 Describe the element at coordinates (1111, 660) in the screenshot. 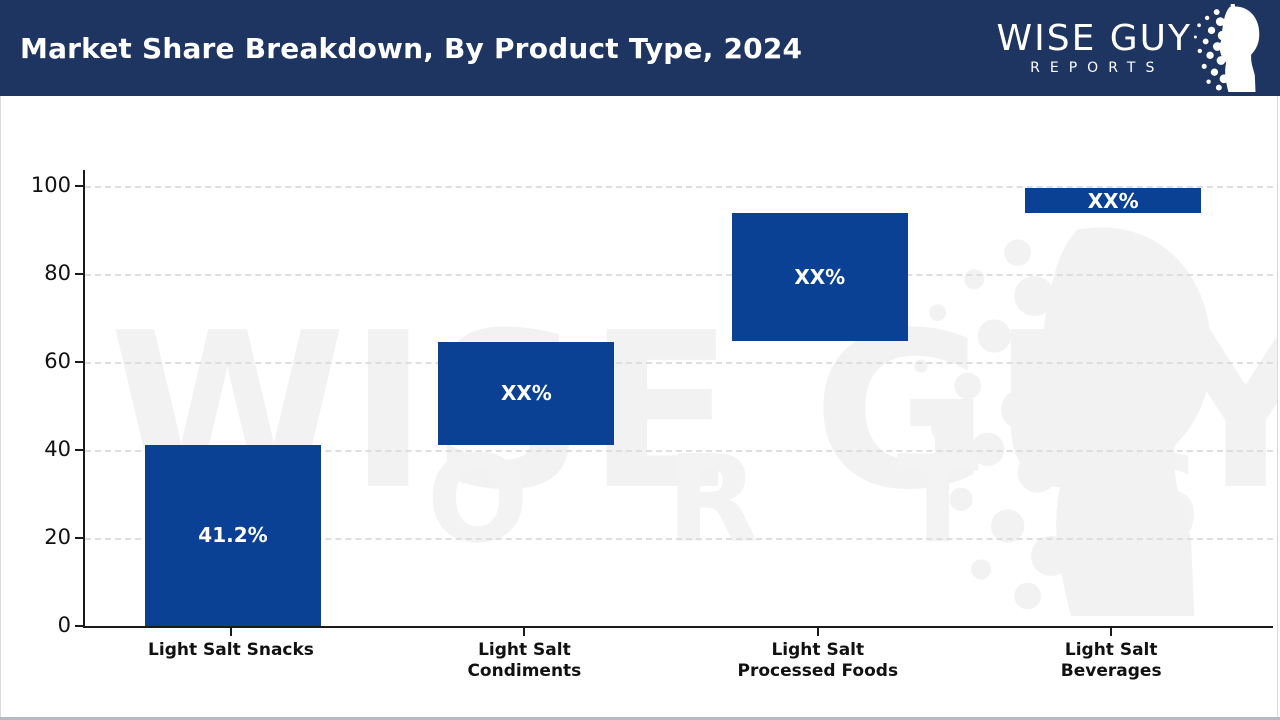

I see `x-category-label: Light Salt Beverages` at that location.